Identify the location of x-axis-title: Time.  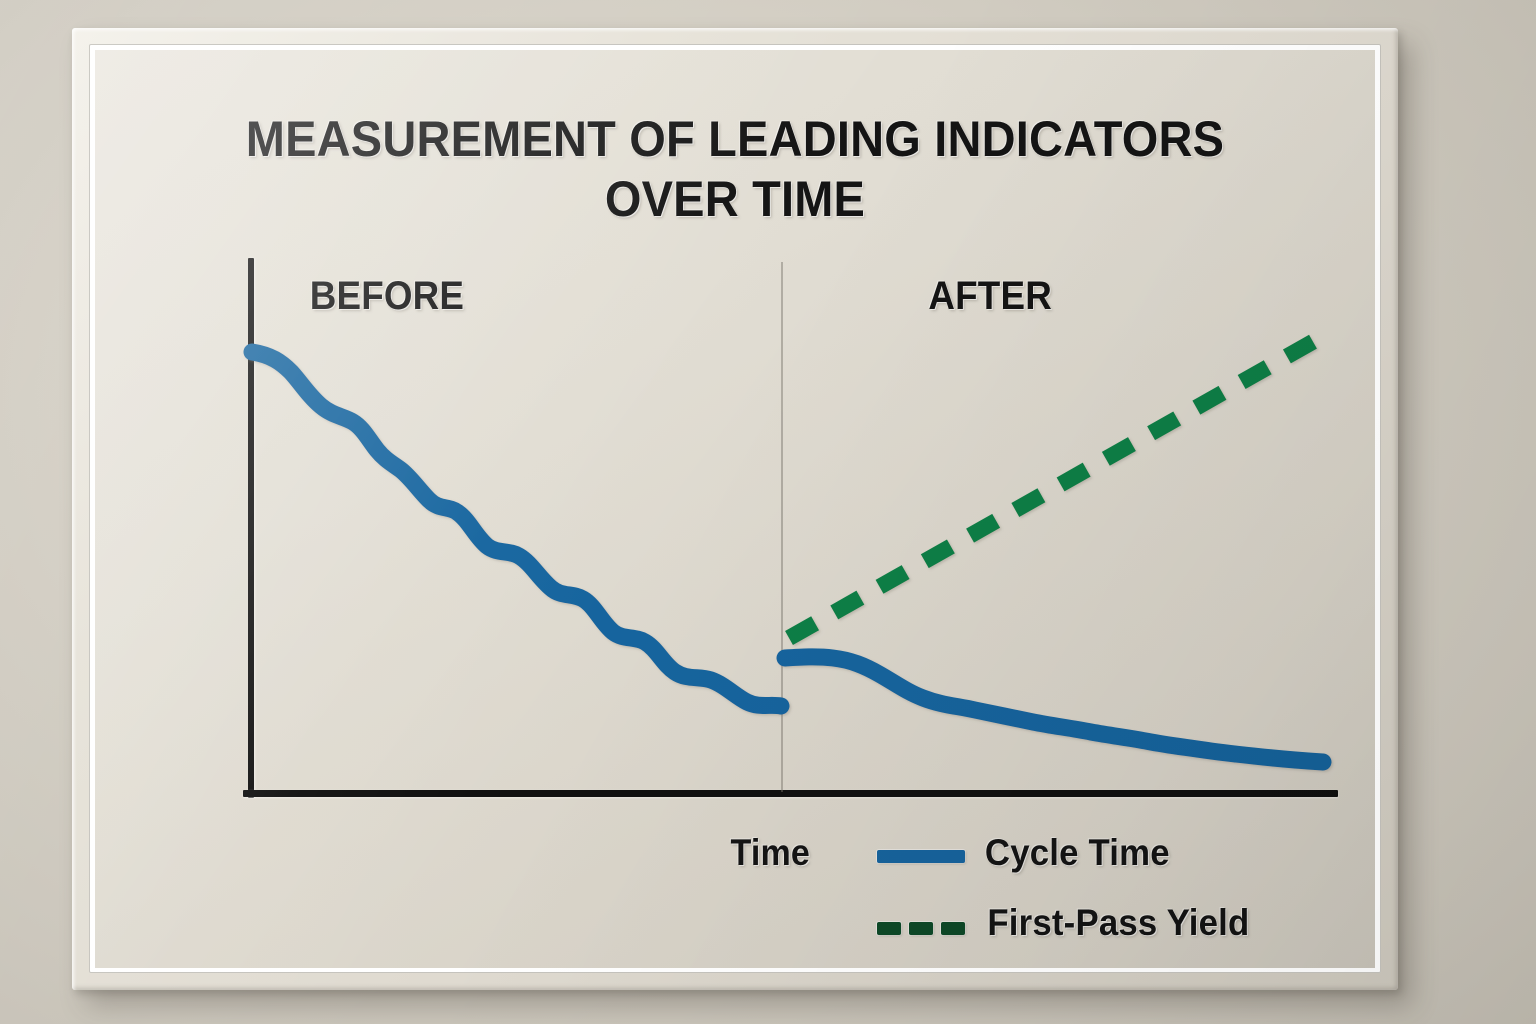
(770, 852).